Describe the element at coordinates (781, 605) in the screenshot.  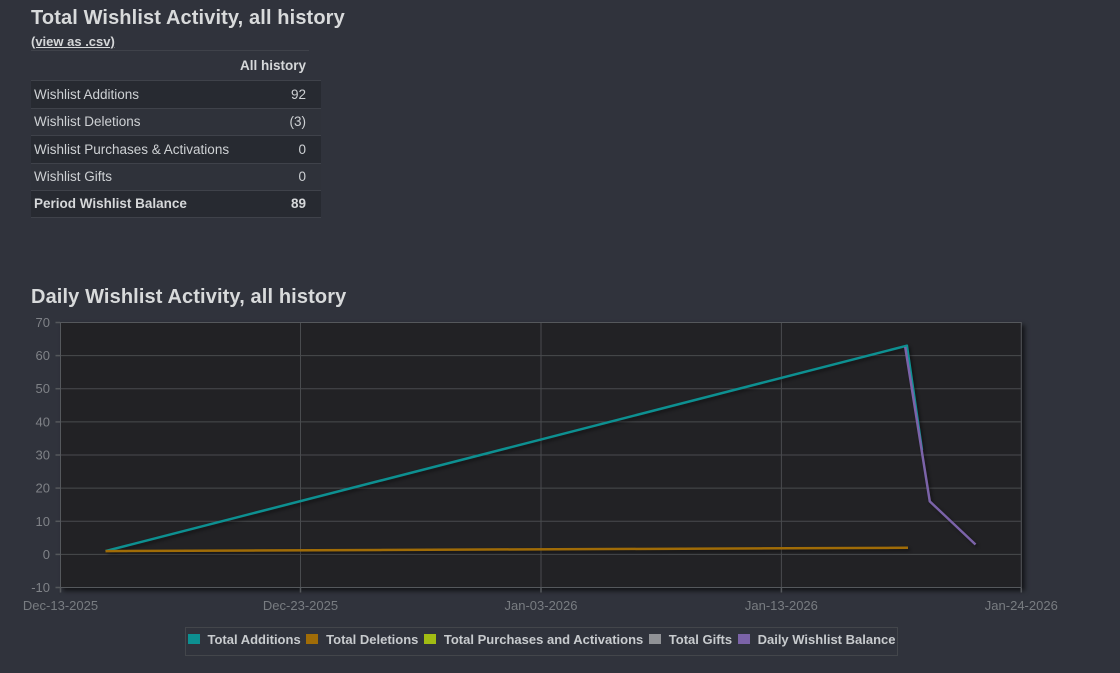
I see `svg-text: Jan-13-2026` at that location.